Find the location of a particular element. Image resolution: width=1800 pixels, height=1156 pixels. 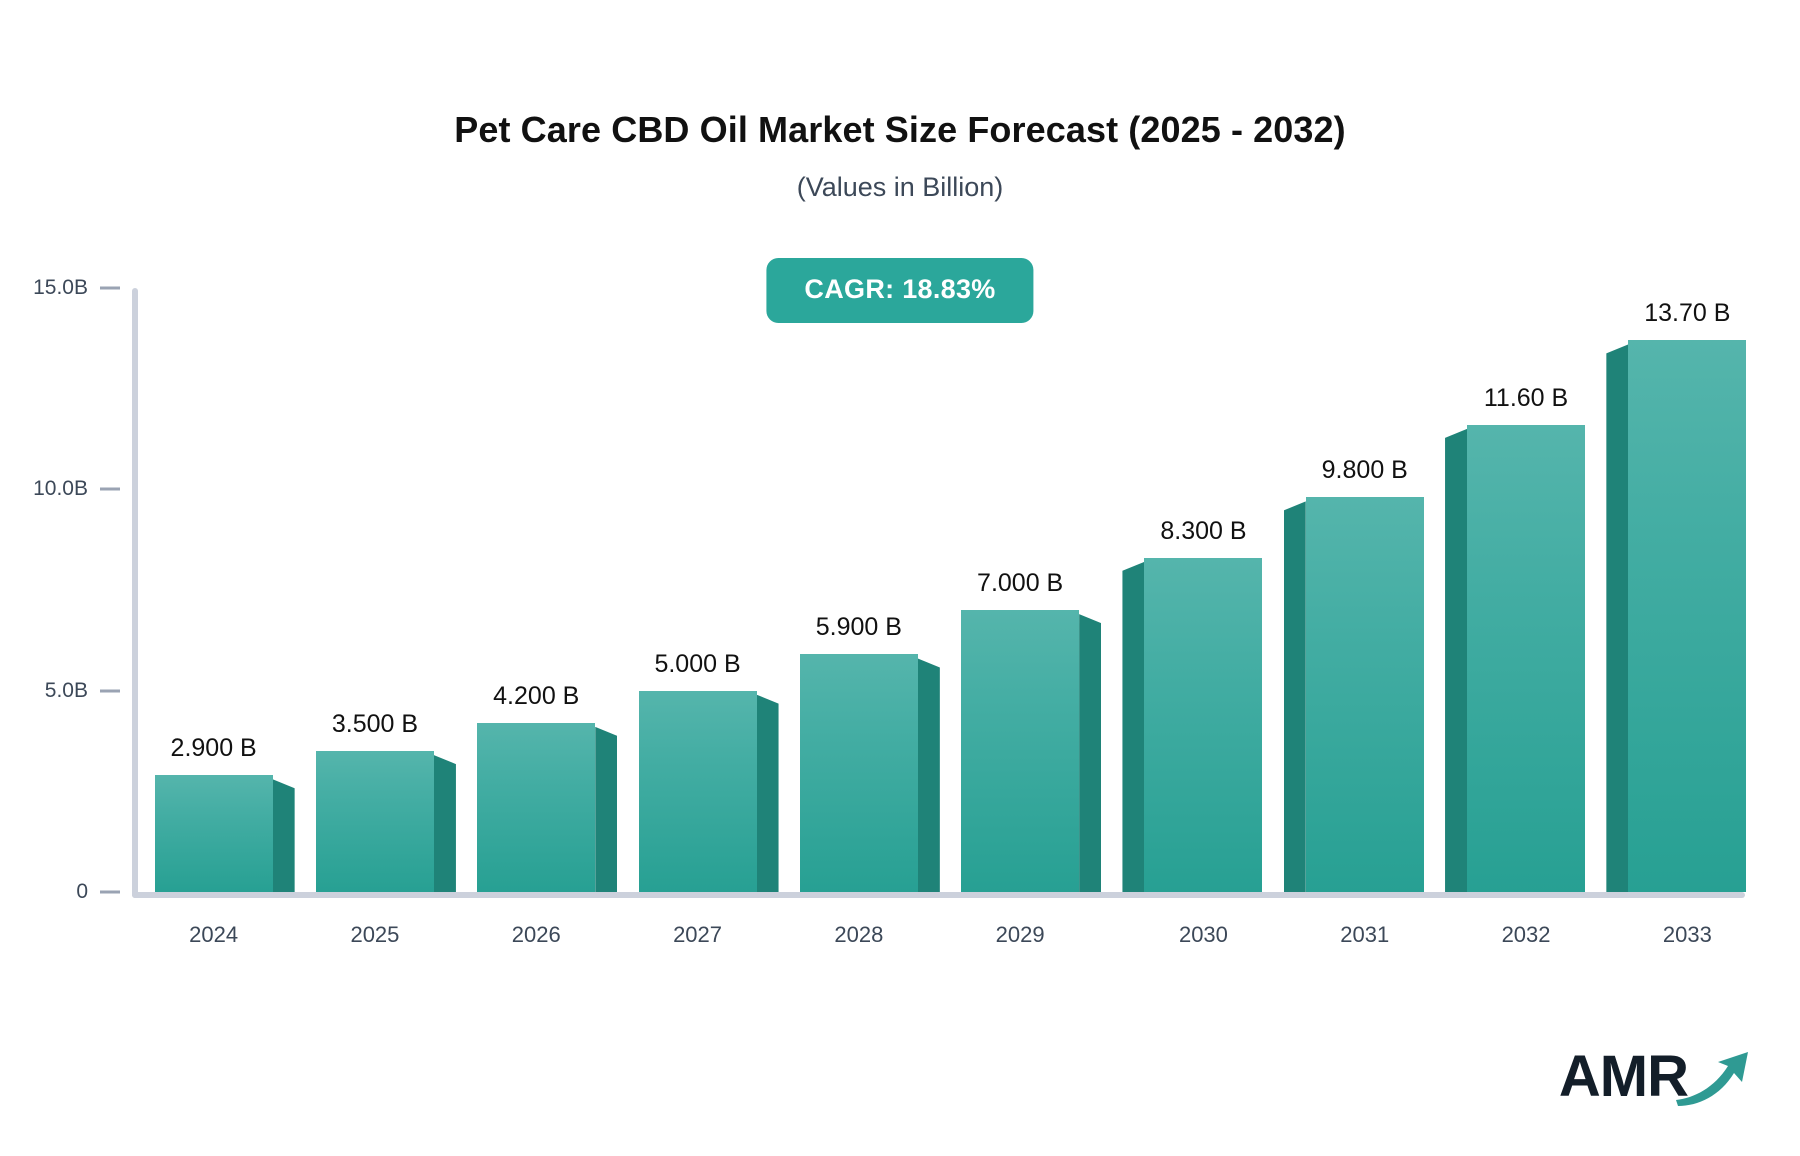

bar-2029: 7.000 B is located at coordinates (1031, 721).